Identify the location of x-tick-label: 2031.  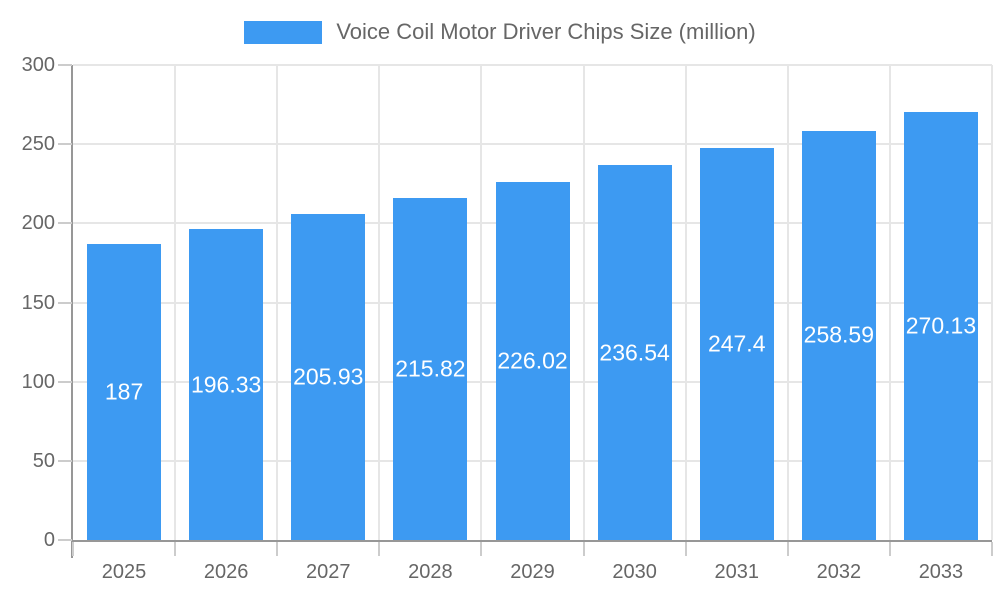
(736, 572).